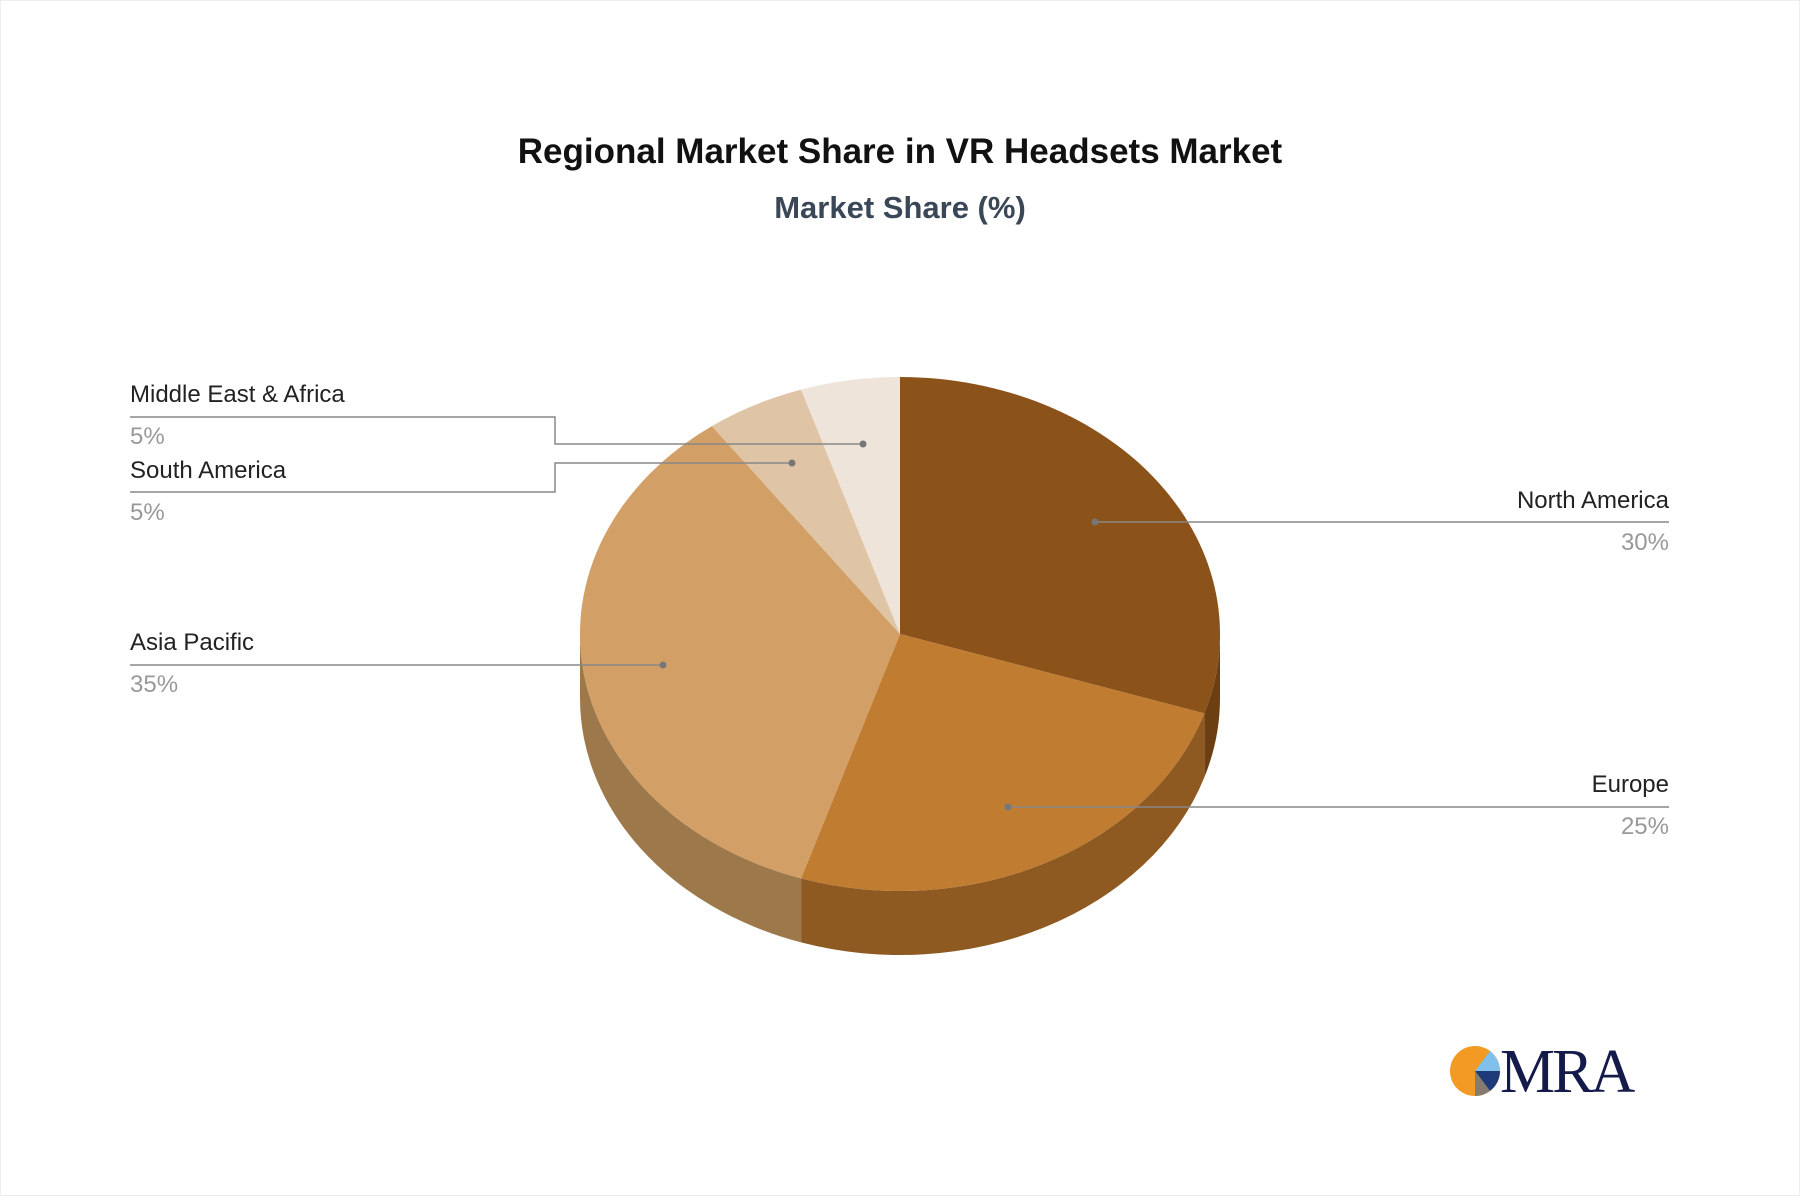 This screenshot has height=1196, width=1800. What do you see at coordinates (663, 665) in the screenshot?
I see `leader-dot-asia-pacific` at bounding box center [663, 665].